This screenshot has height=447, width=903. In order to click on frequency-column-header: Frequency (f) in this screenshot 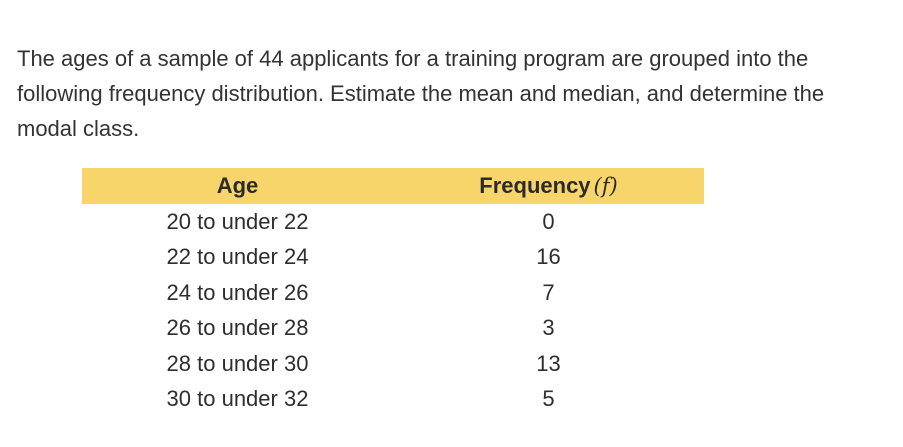, I will do `click(548, 186)`.